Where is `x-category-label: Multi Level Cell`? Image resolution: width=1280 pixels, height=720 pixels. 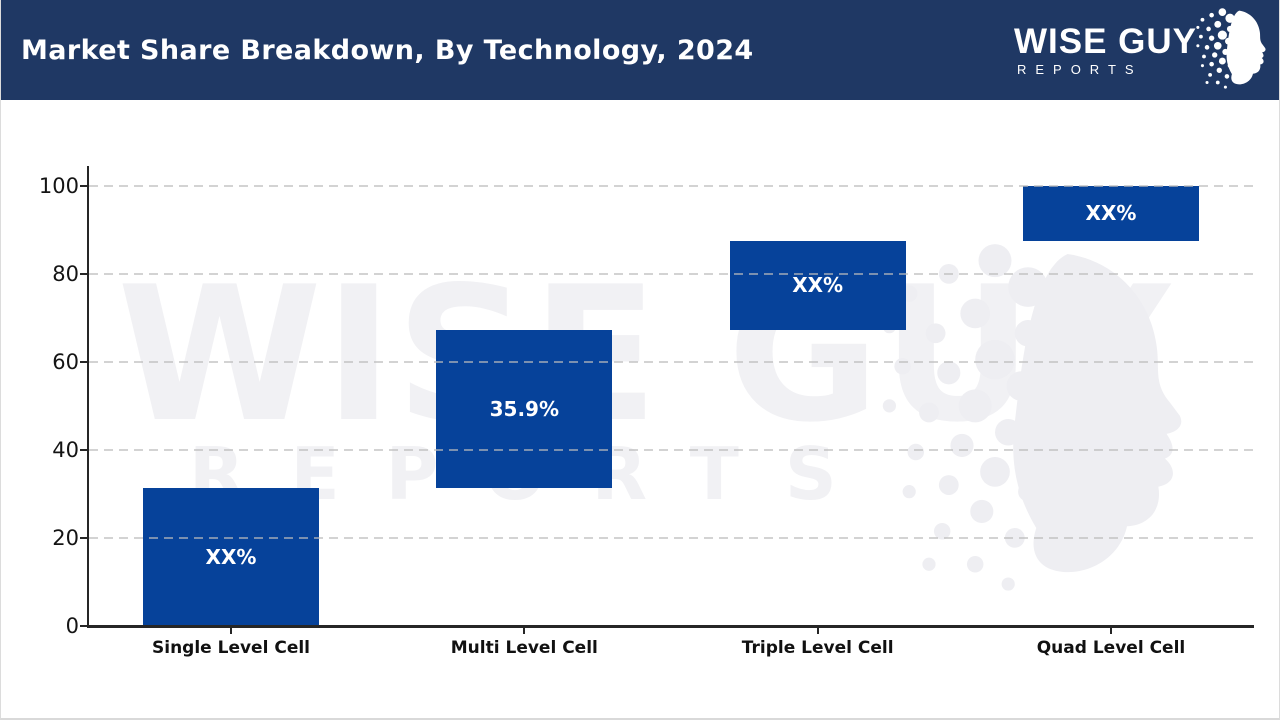
x-category-label: Multi Level Cell is located at coordinates (524, 648).